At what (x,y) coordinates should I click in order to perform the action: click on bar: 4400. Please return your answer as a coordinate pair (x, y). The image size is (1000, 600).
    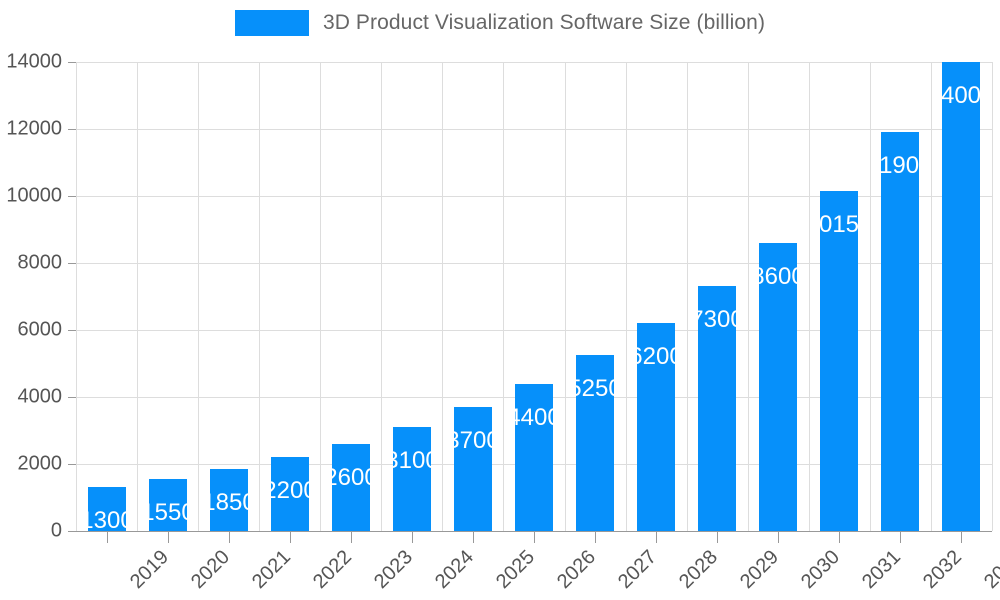
    Looking at the image, I should click on (534, 457).